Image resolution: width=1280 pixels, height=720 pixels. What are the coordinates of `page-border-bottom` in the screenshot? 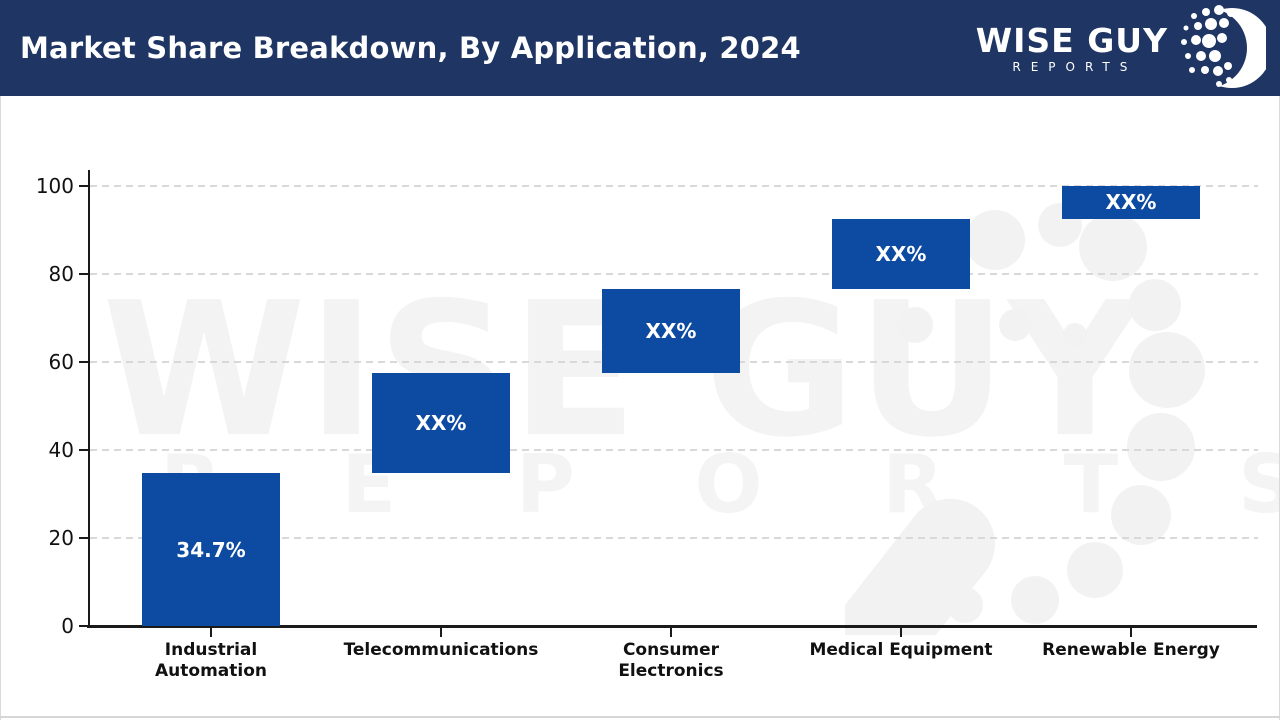 It's located at (640, 717).